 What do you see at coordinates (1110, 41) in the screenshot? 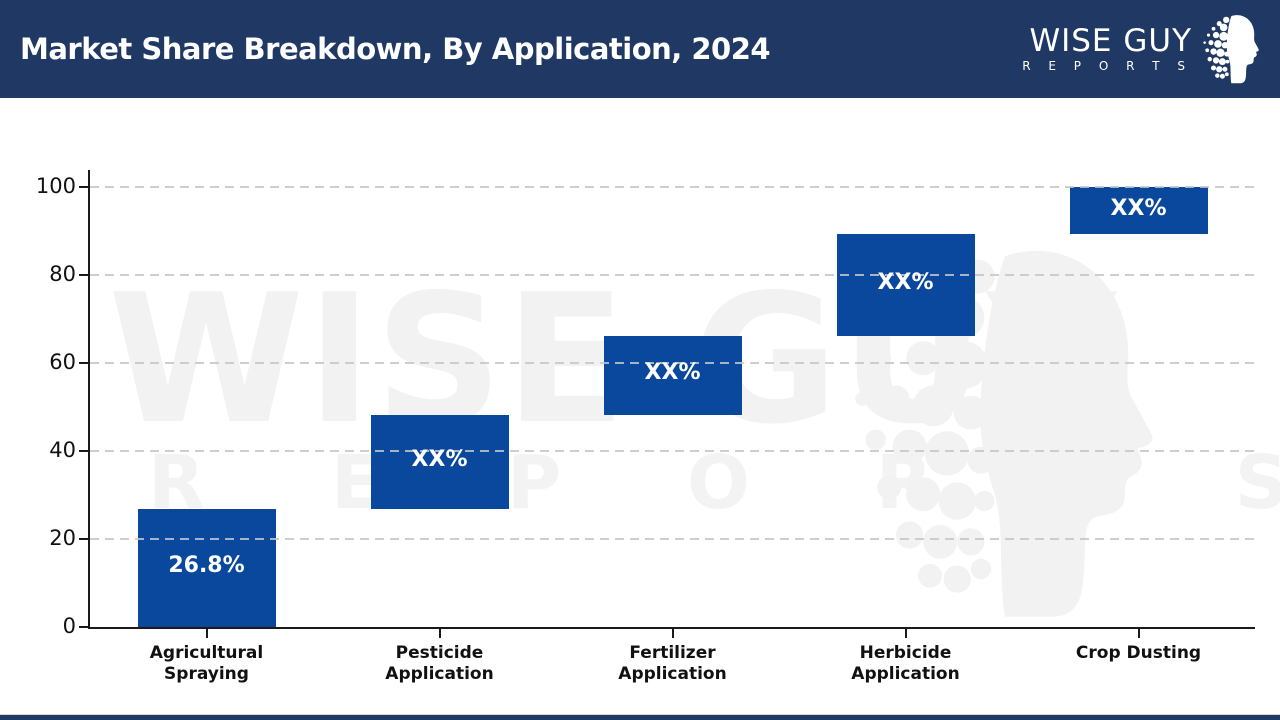
I see `logo-wordmark: WISE GUY` at bounding box center [1110, 41].